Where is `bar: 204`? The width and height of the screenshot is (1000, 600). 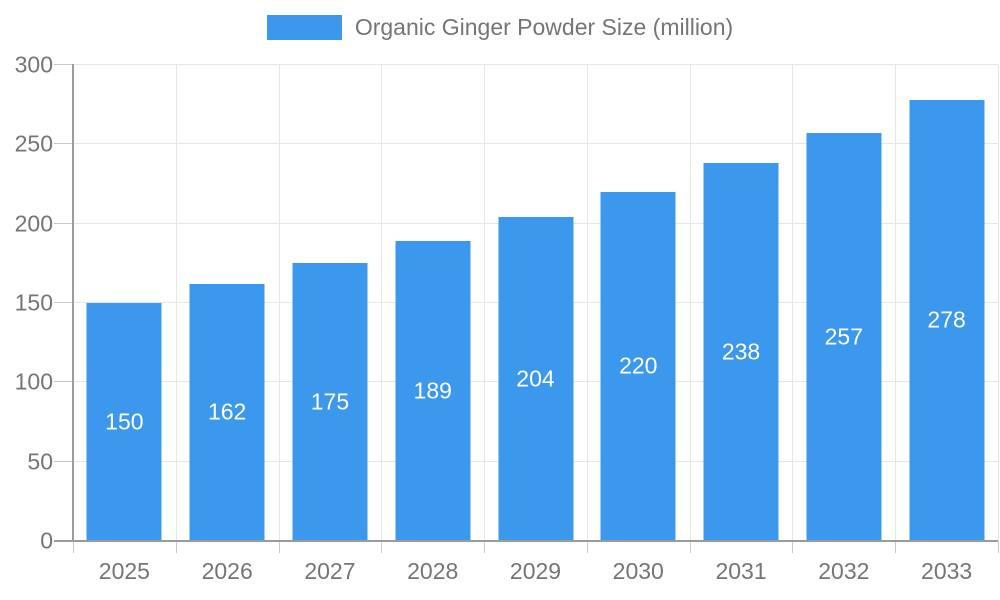 bar: 204 is located at coordinates (535, 379).